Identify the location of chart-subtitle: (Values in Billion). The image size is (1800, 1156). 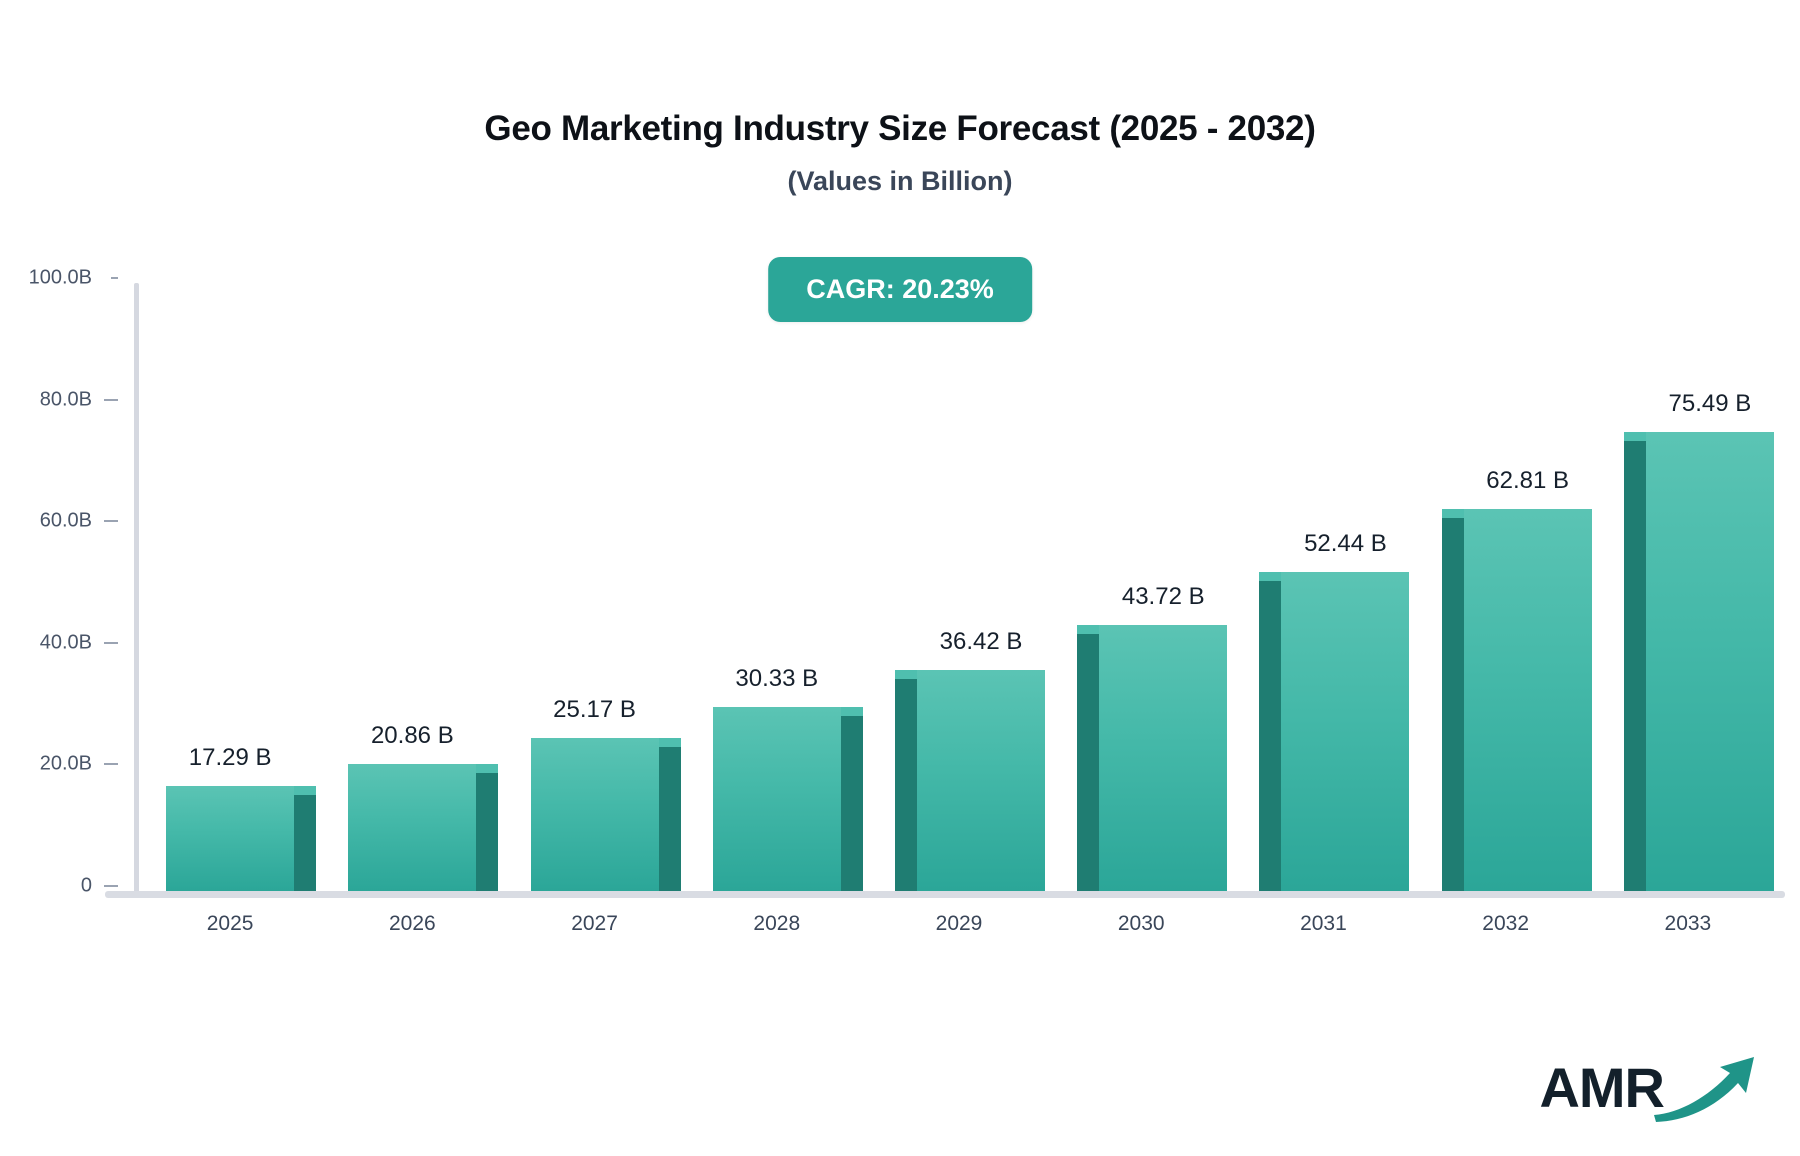
(900, 181).